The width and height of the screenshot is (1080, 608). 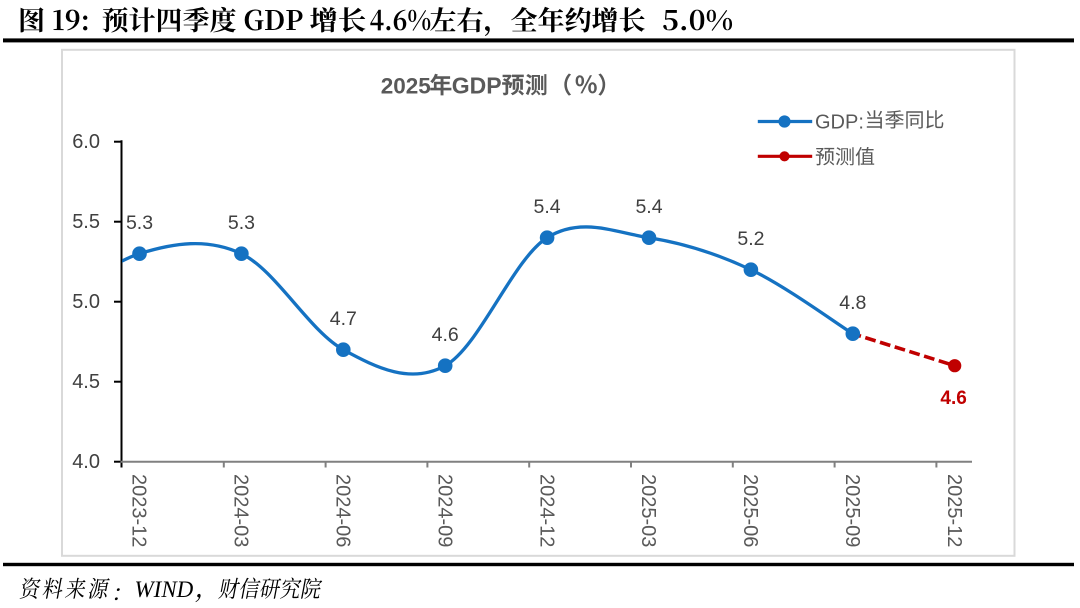 What do you see at coordinates (86, 302) in the screenshot?
I see `svg-text: 5.0` at bounding box center [86, 302].